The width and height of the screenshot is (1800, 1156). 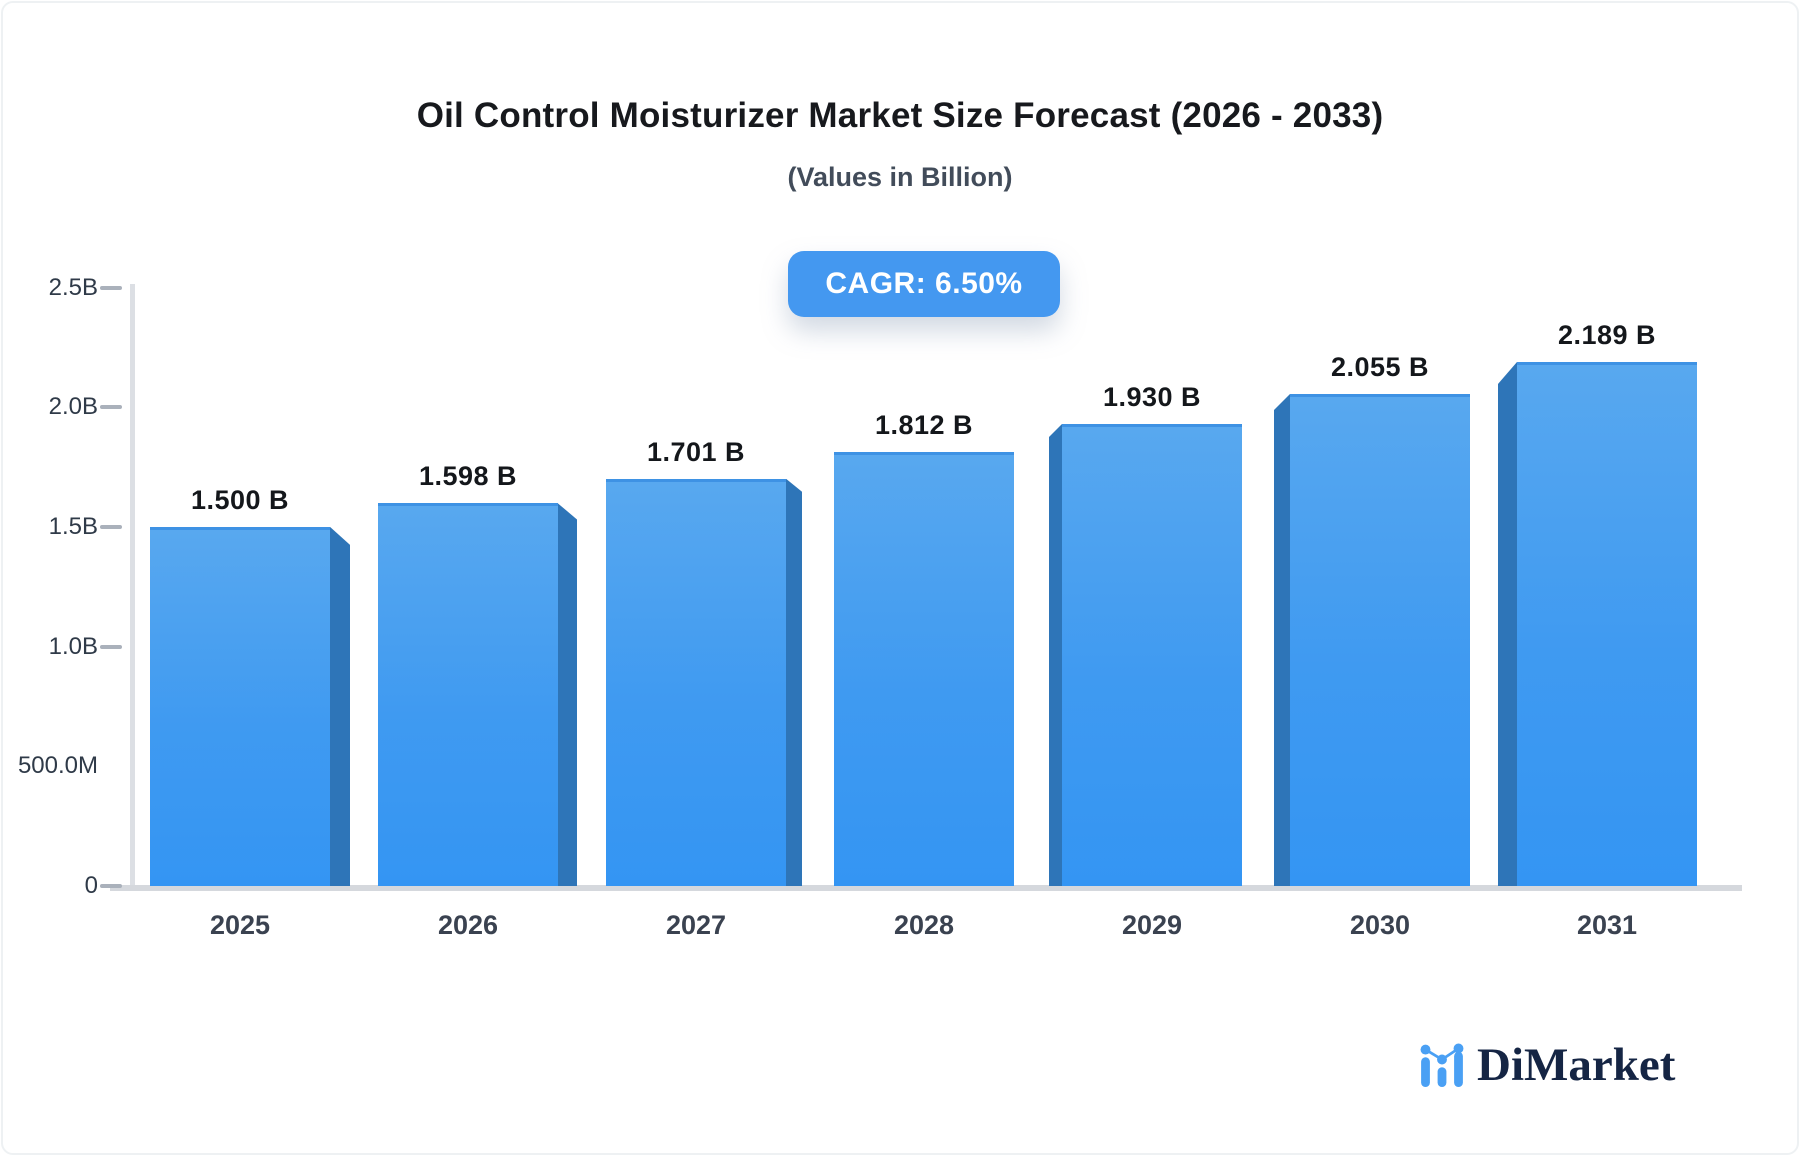 What do you see at coordinates (132, 585) in the screenshot?
I see `y-axis-line` at bounding box center [132, 585].